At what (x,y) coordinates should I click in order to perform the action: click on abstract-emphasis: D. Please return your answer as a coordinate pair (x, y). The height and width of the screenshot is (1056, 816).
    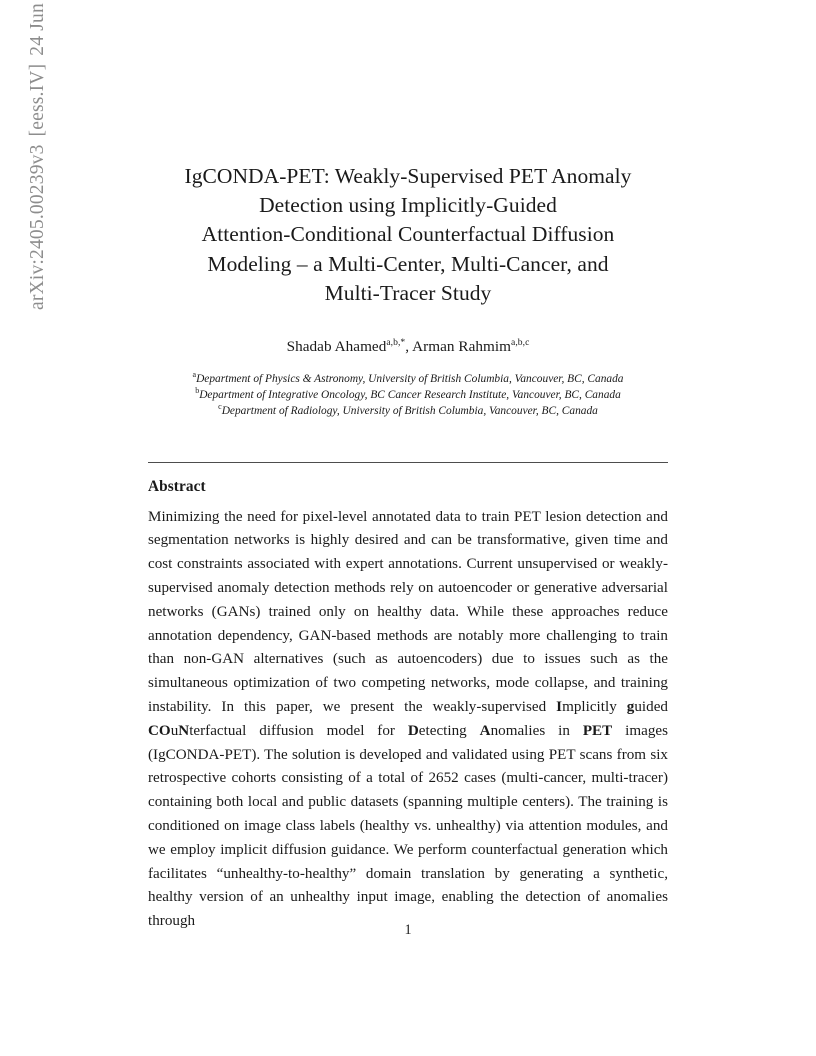
    Looking at the image, I should click on (413, 730).